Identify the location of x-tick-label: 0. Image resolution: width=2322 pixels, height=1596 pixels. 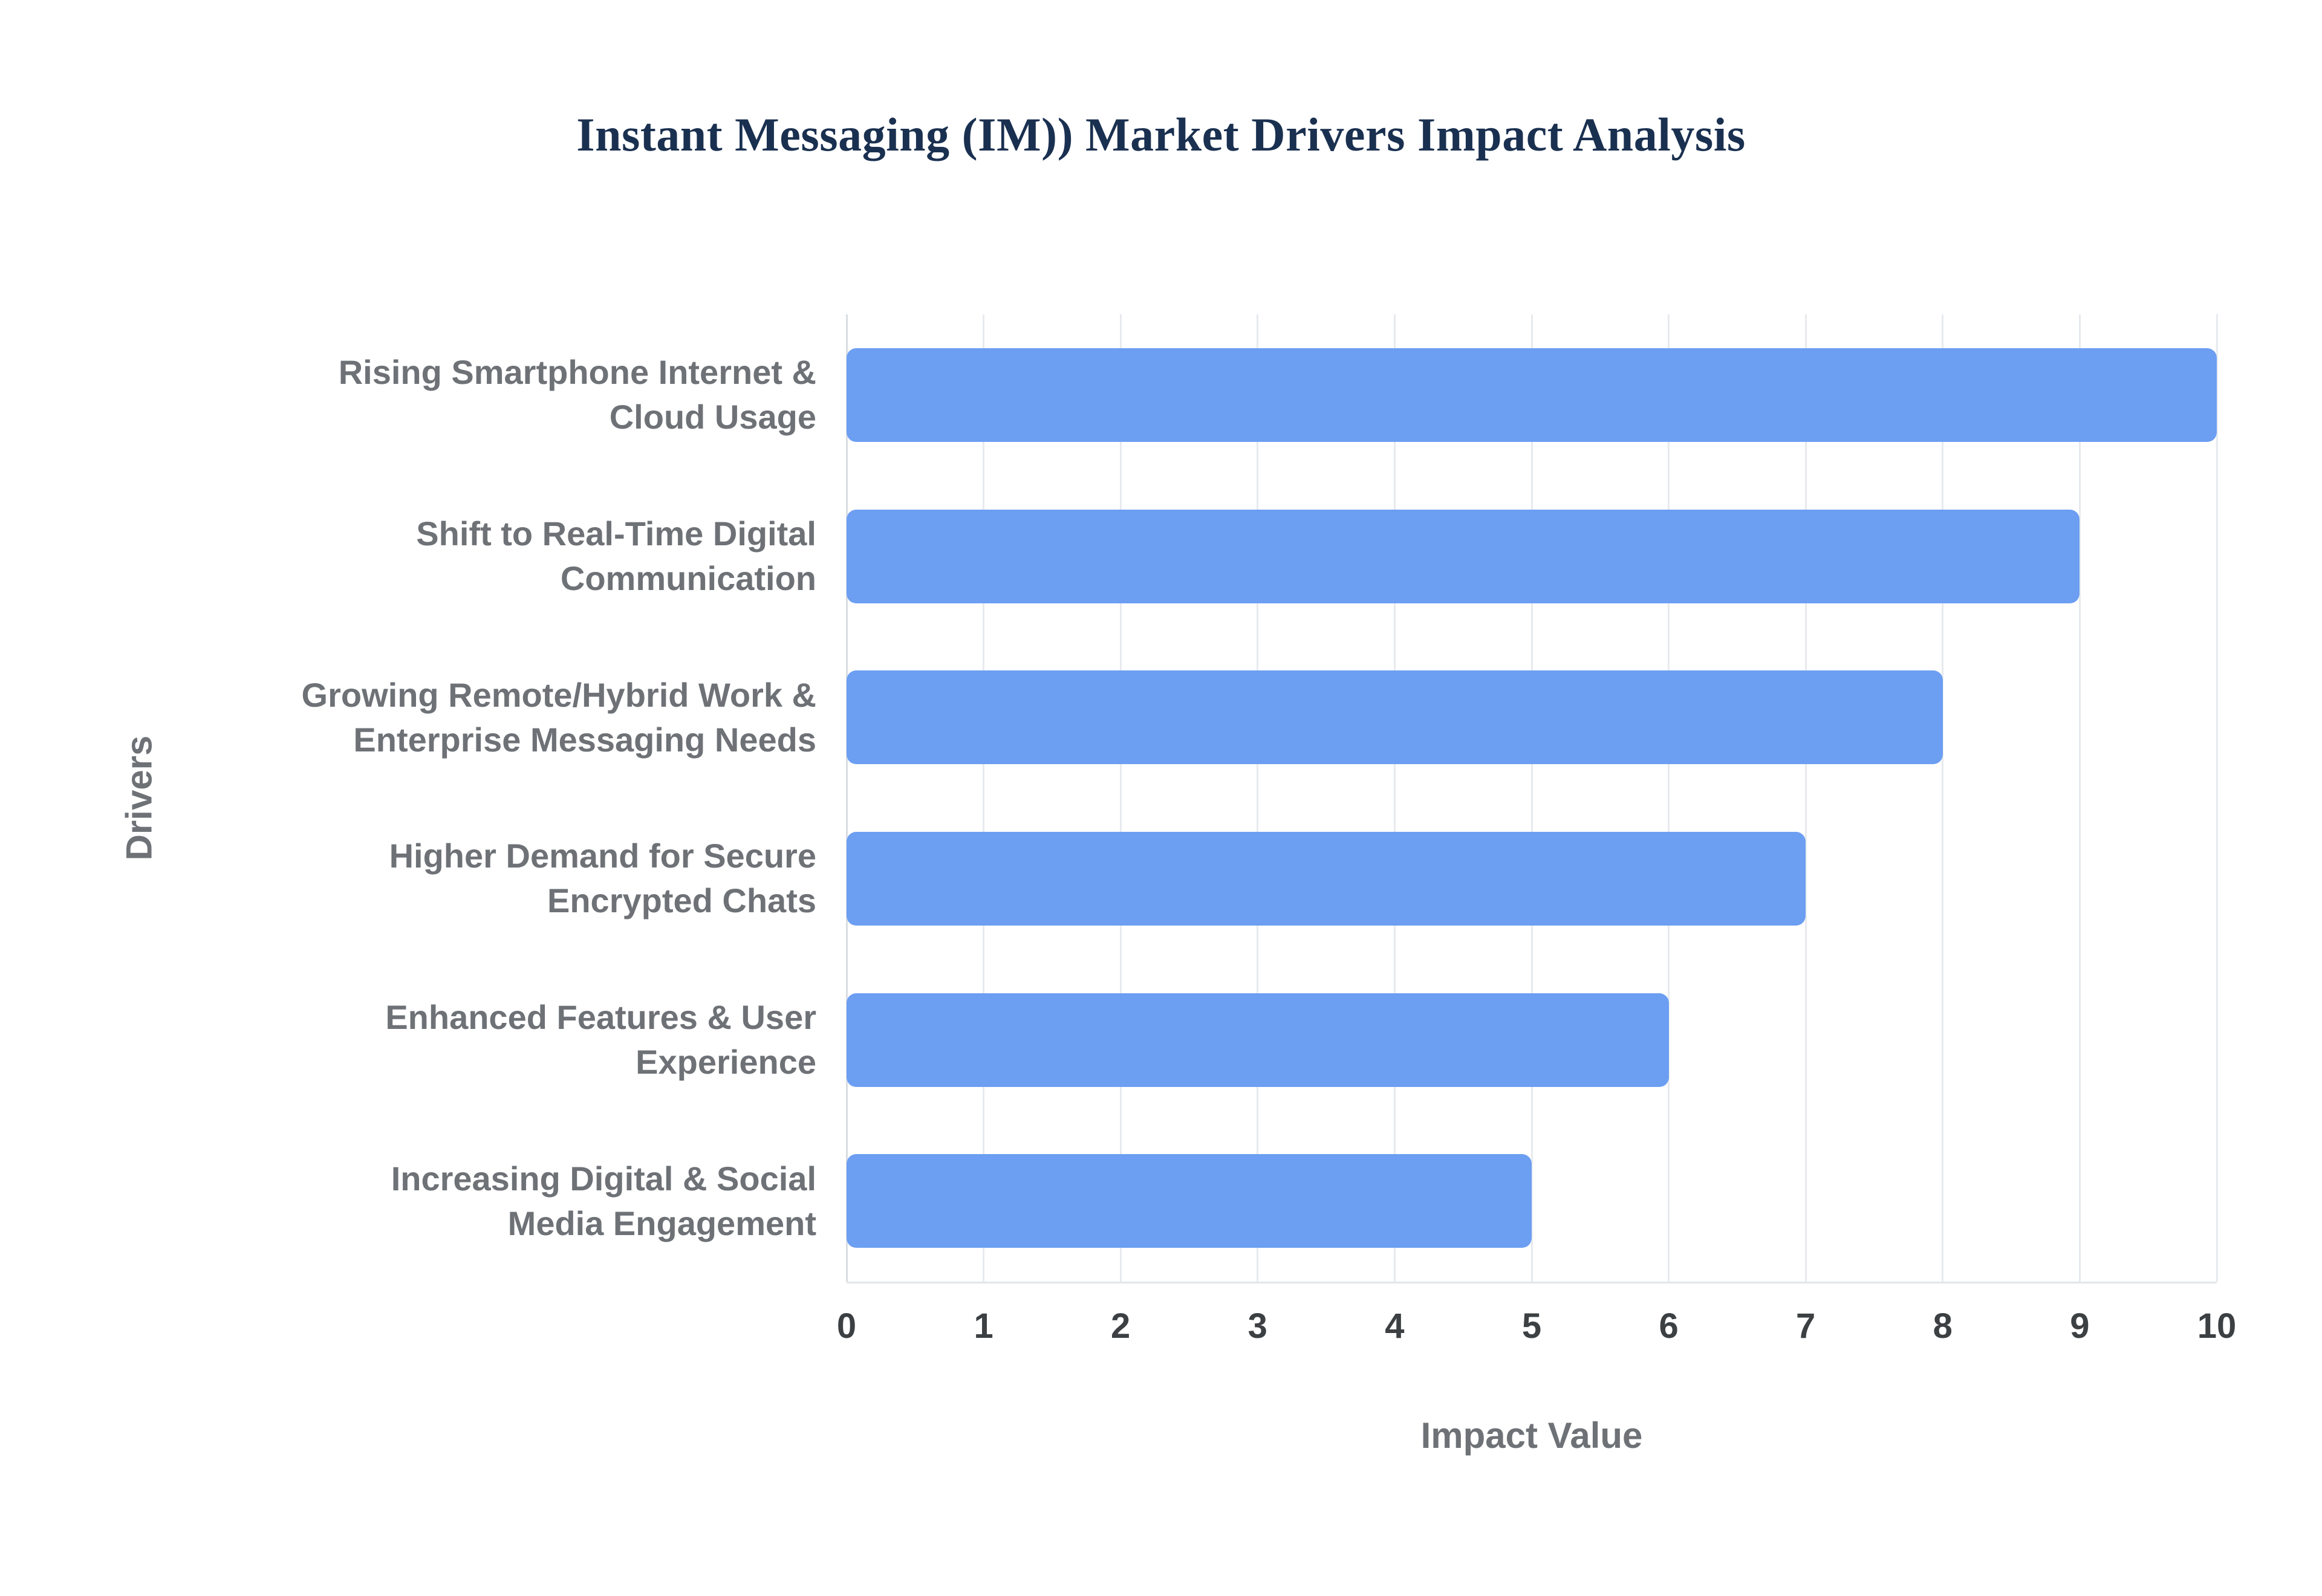
(847, 1326).